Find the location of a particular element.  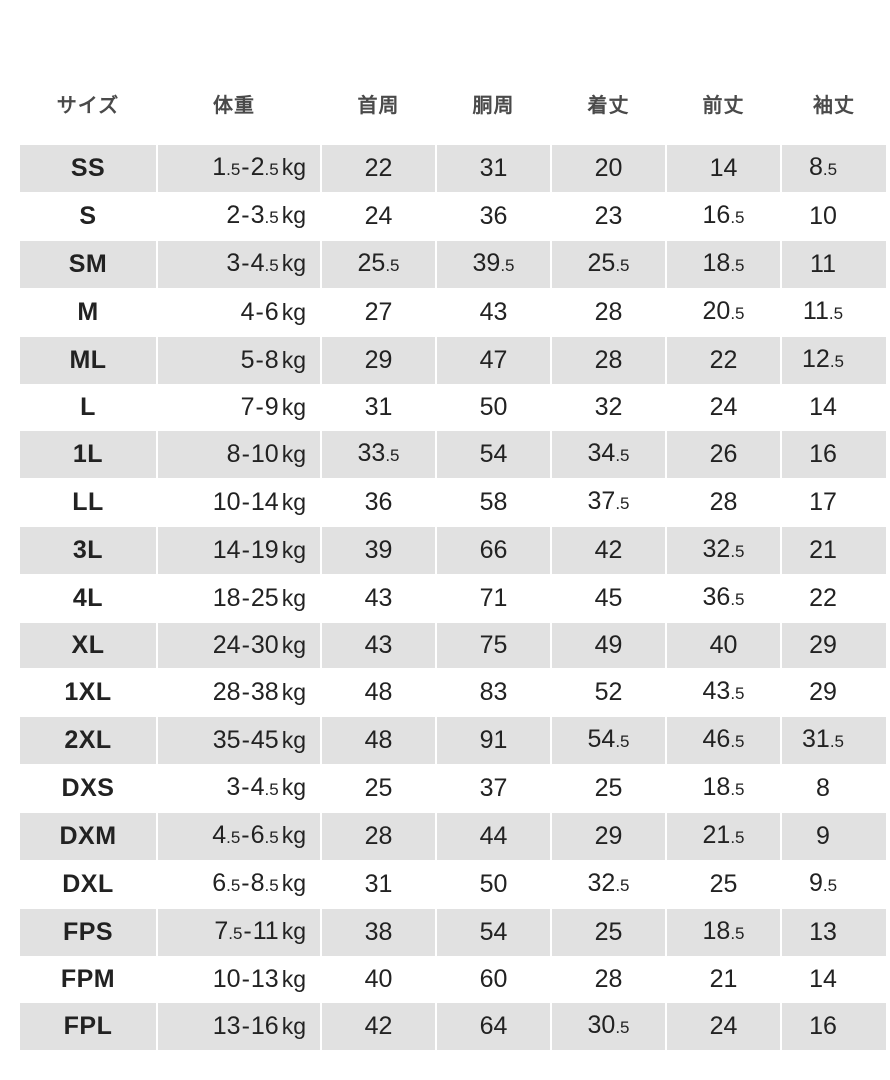

table-row: S 2-3.5 kg 24 36 23 16.5 10 is located at coordinates (453, 216).